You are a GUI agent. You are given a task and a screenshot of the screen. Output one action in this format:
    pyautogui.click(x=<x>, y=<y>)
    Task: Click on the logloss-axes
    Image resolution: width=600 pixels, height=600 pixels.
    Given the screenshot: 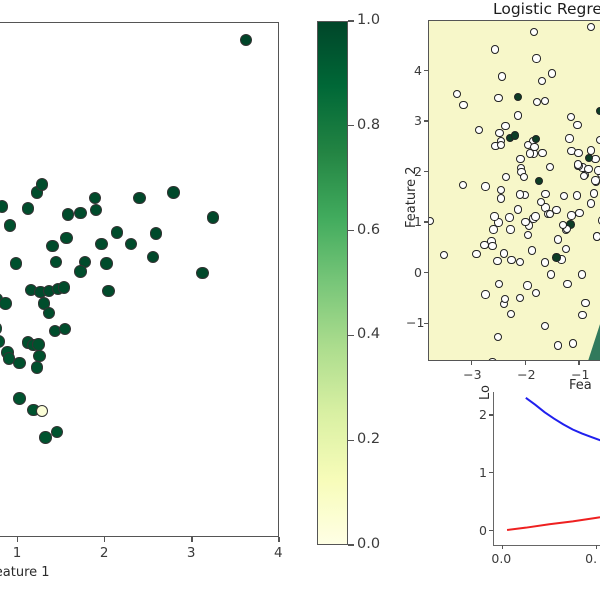 What is the action you would take?
    pyautogui.click(x=546, y=468)
    